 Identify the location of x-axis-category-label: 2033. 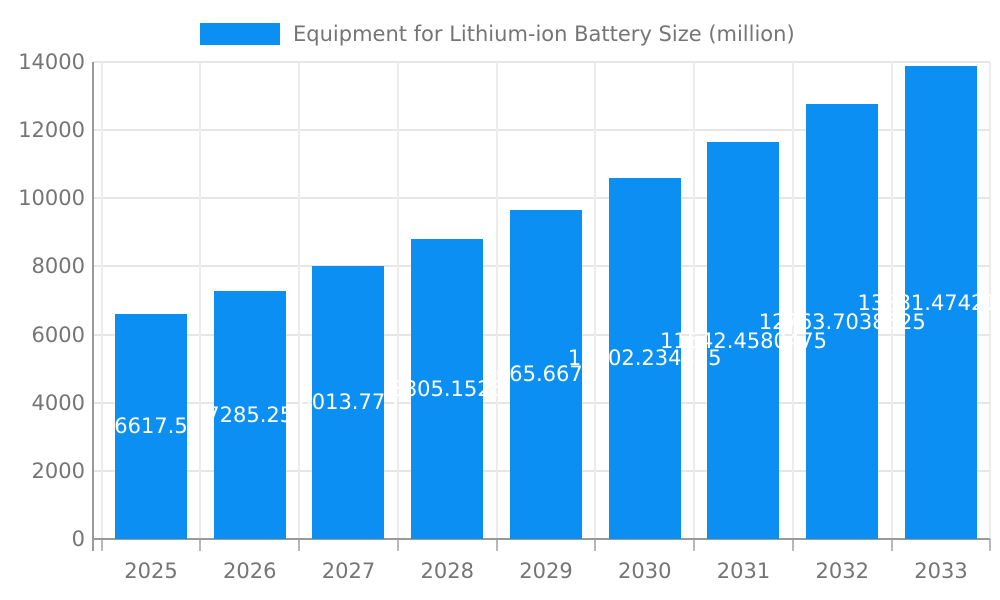
(941, 571).